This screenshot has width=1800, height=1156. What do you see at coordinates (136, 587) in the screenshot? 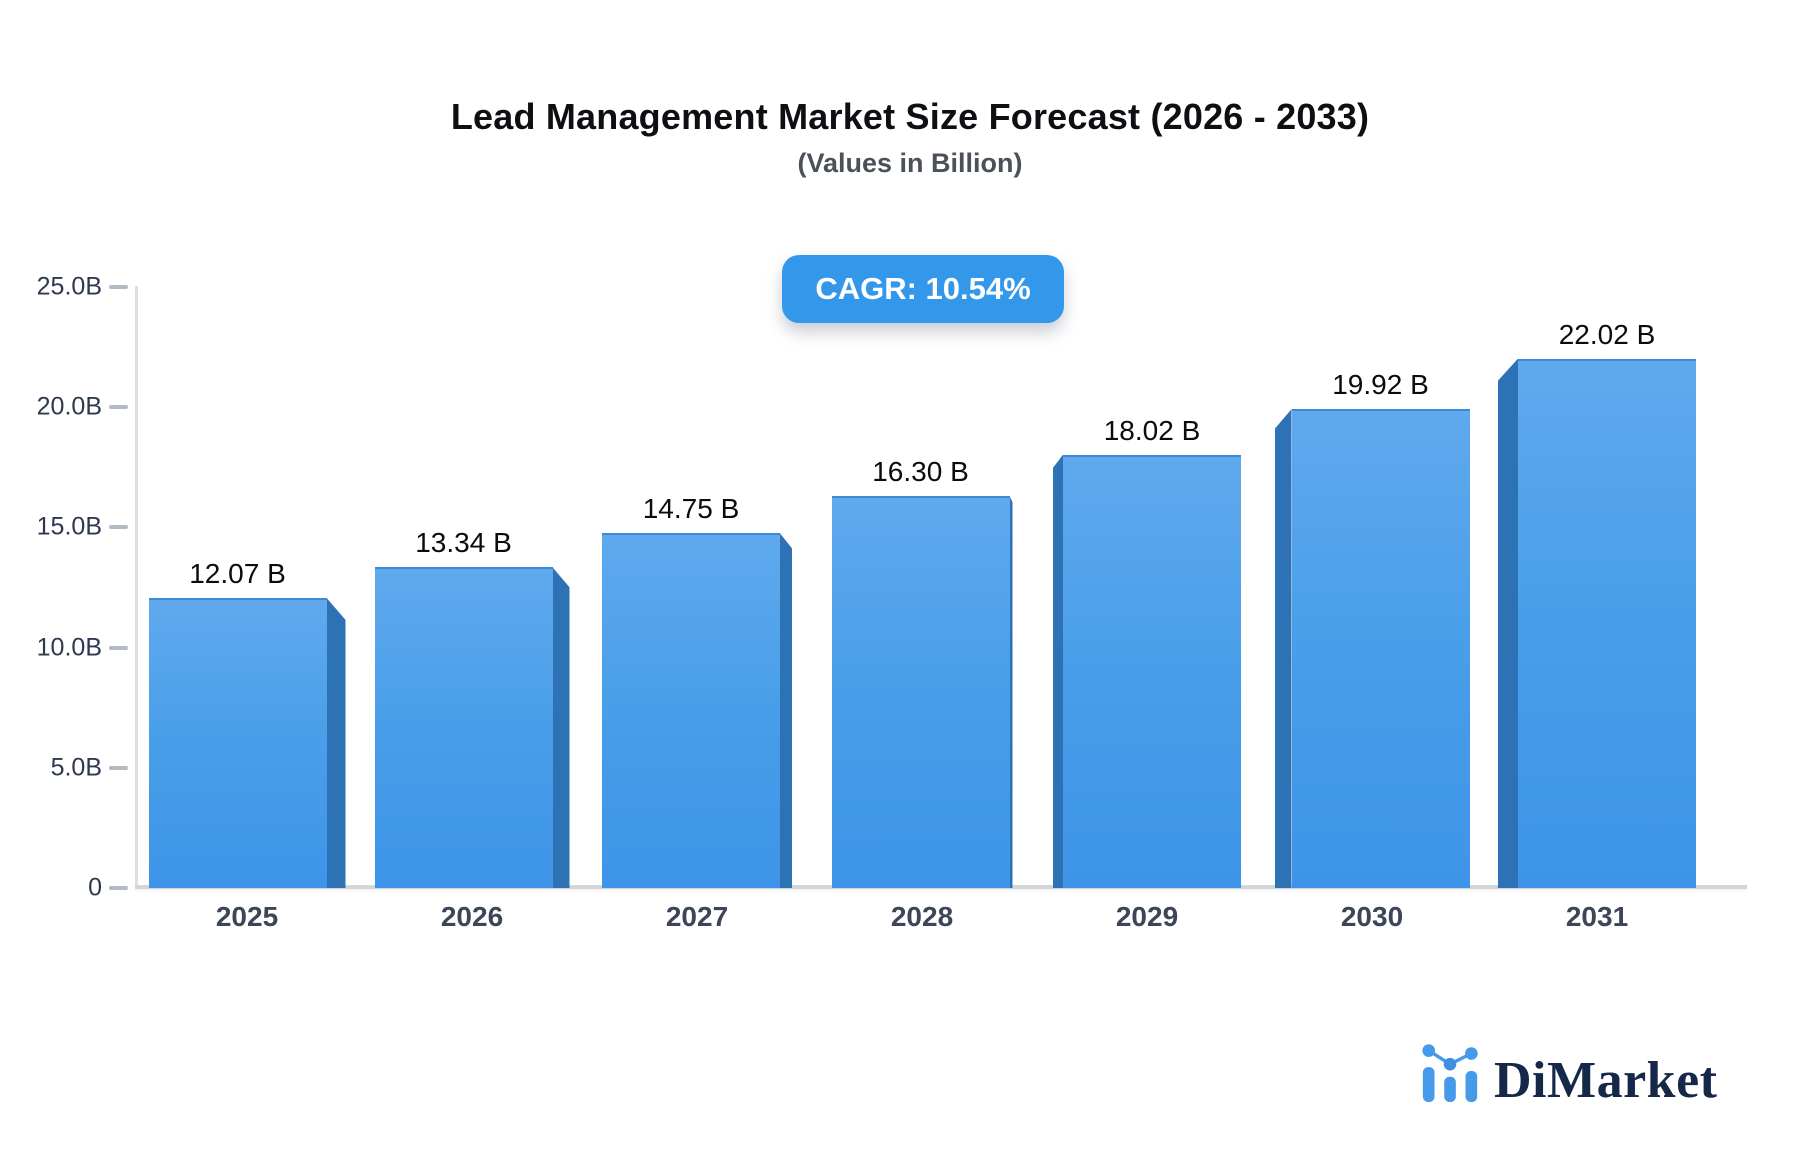
I see `y-axis-line` at bounding box center [136, 587].